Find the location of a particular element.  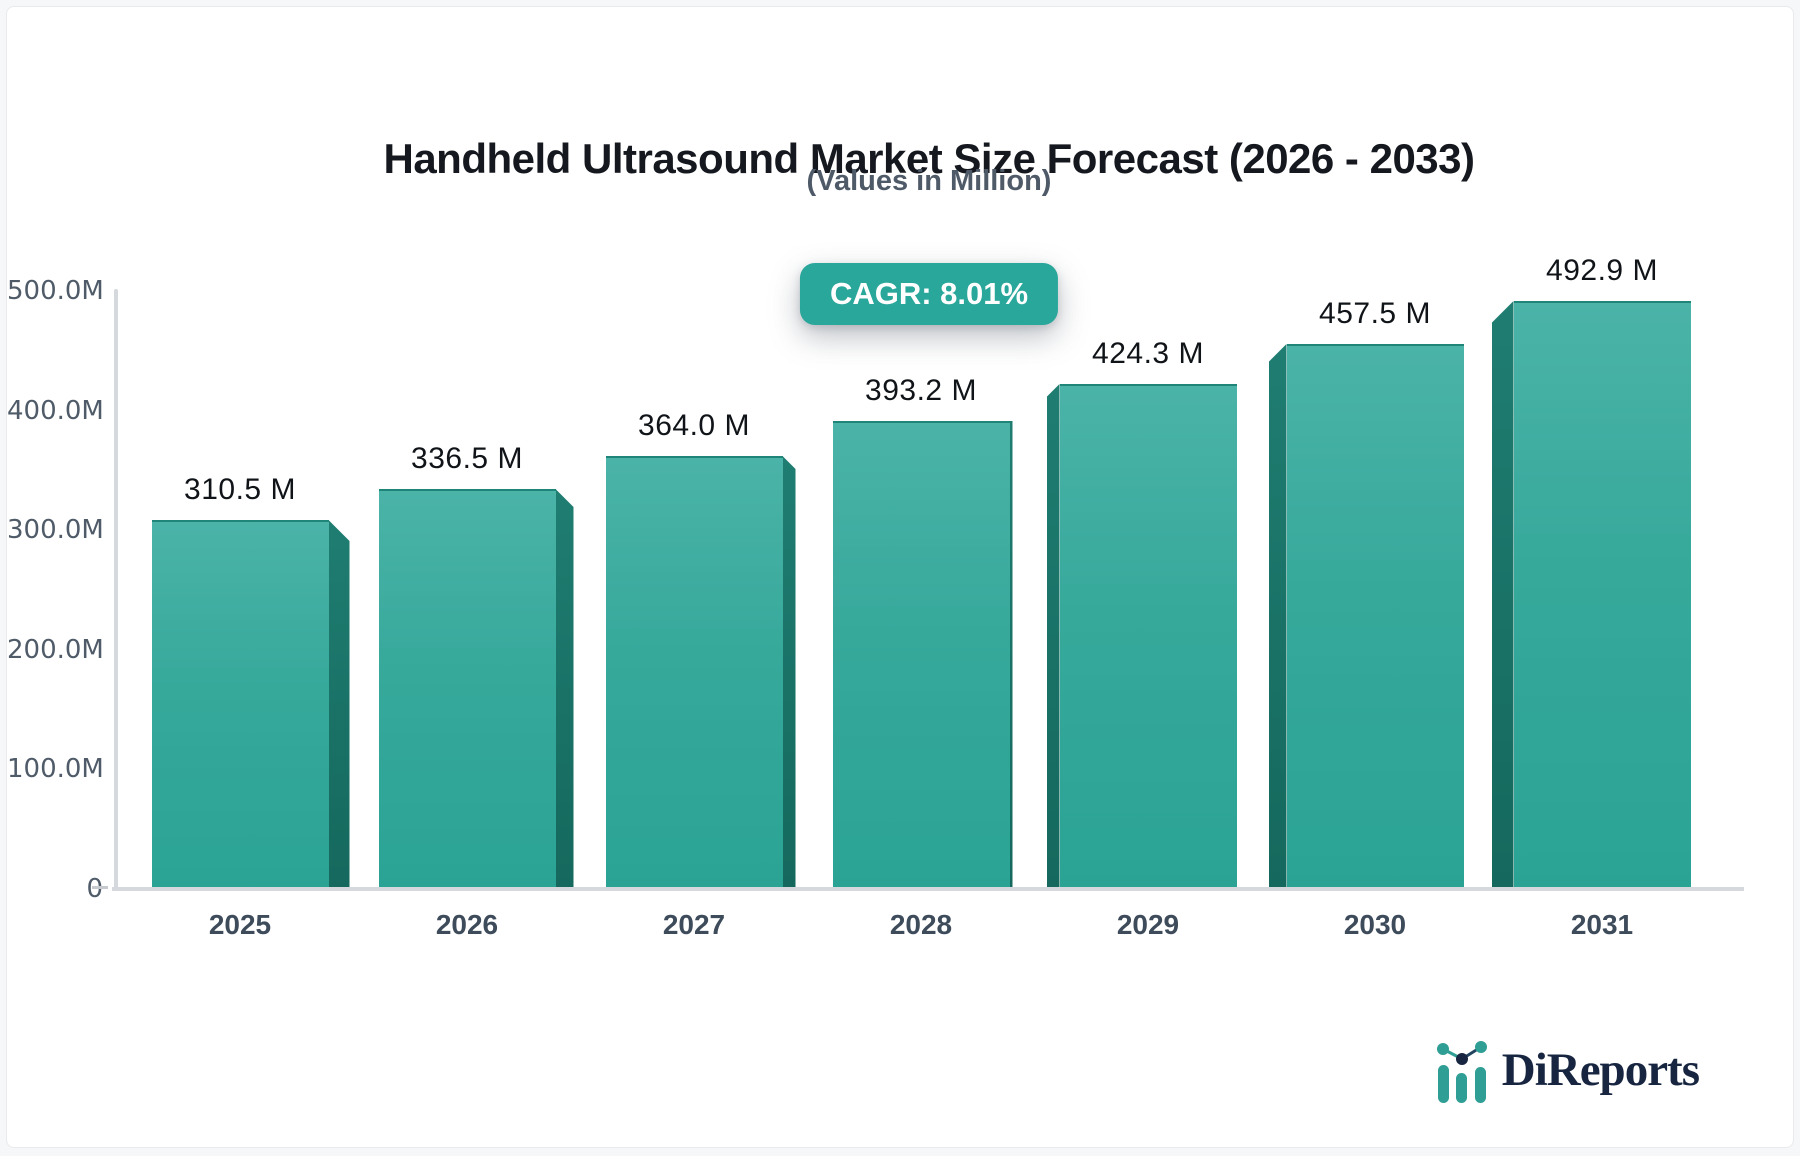

x-axis-category-label: 2030 is located at coordinates (1375, 924).